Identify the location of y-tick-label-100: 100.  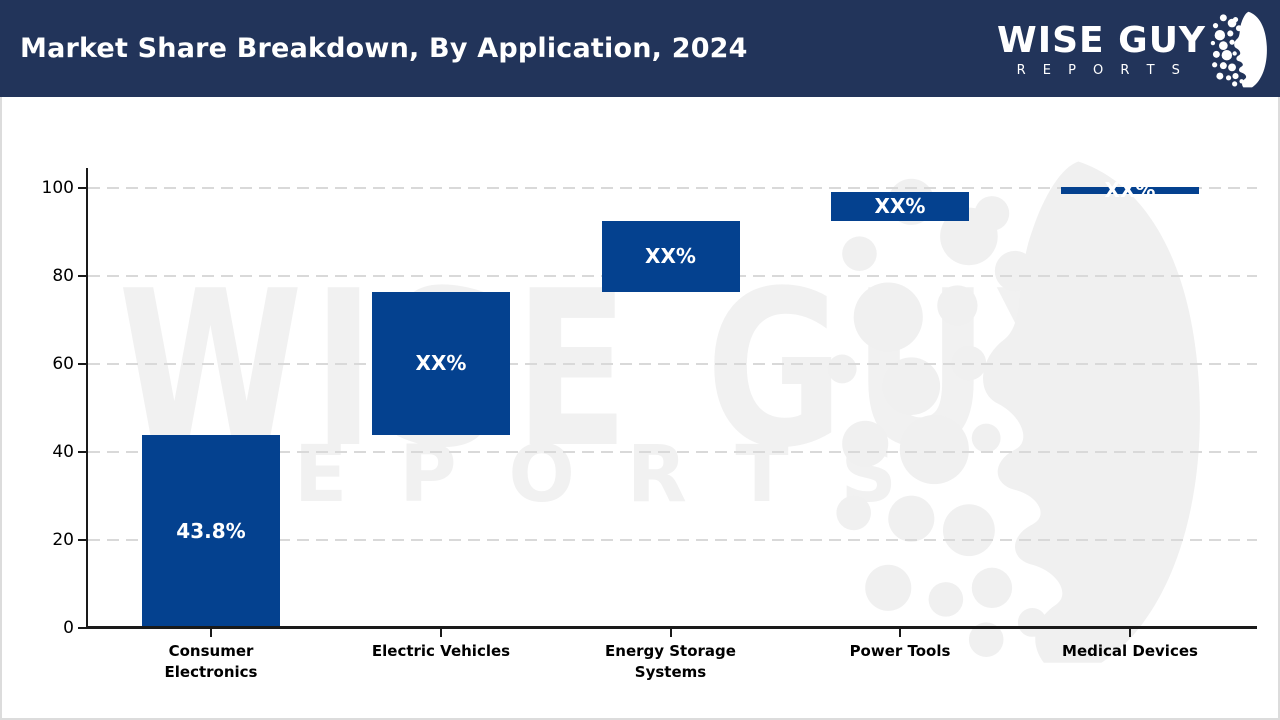
(57, 187).